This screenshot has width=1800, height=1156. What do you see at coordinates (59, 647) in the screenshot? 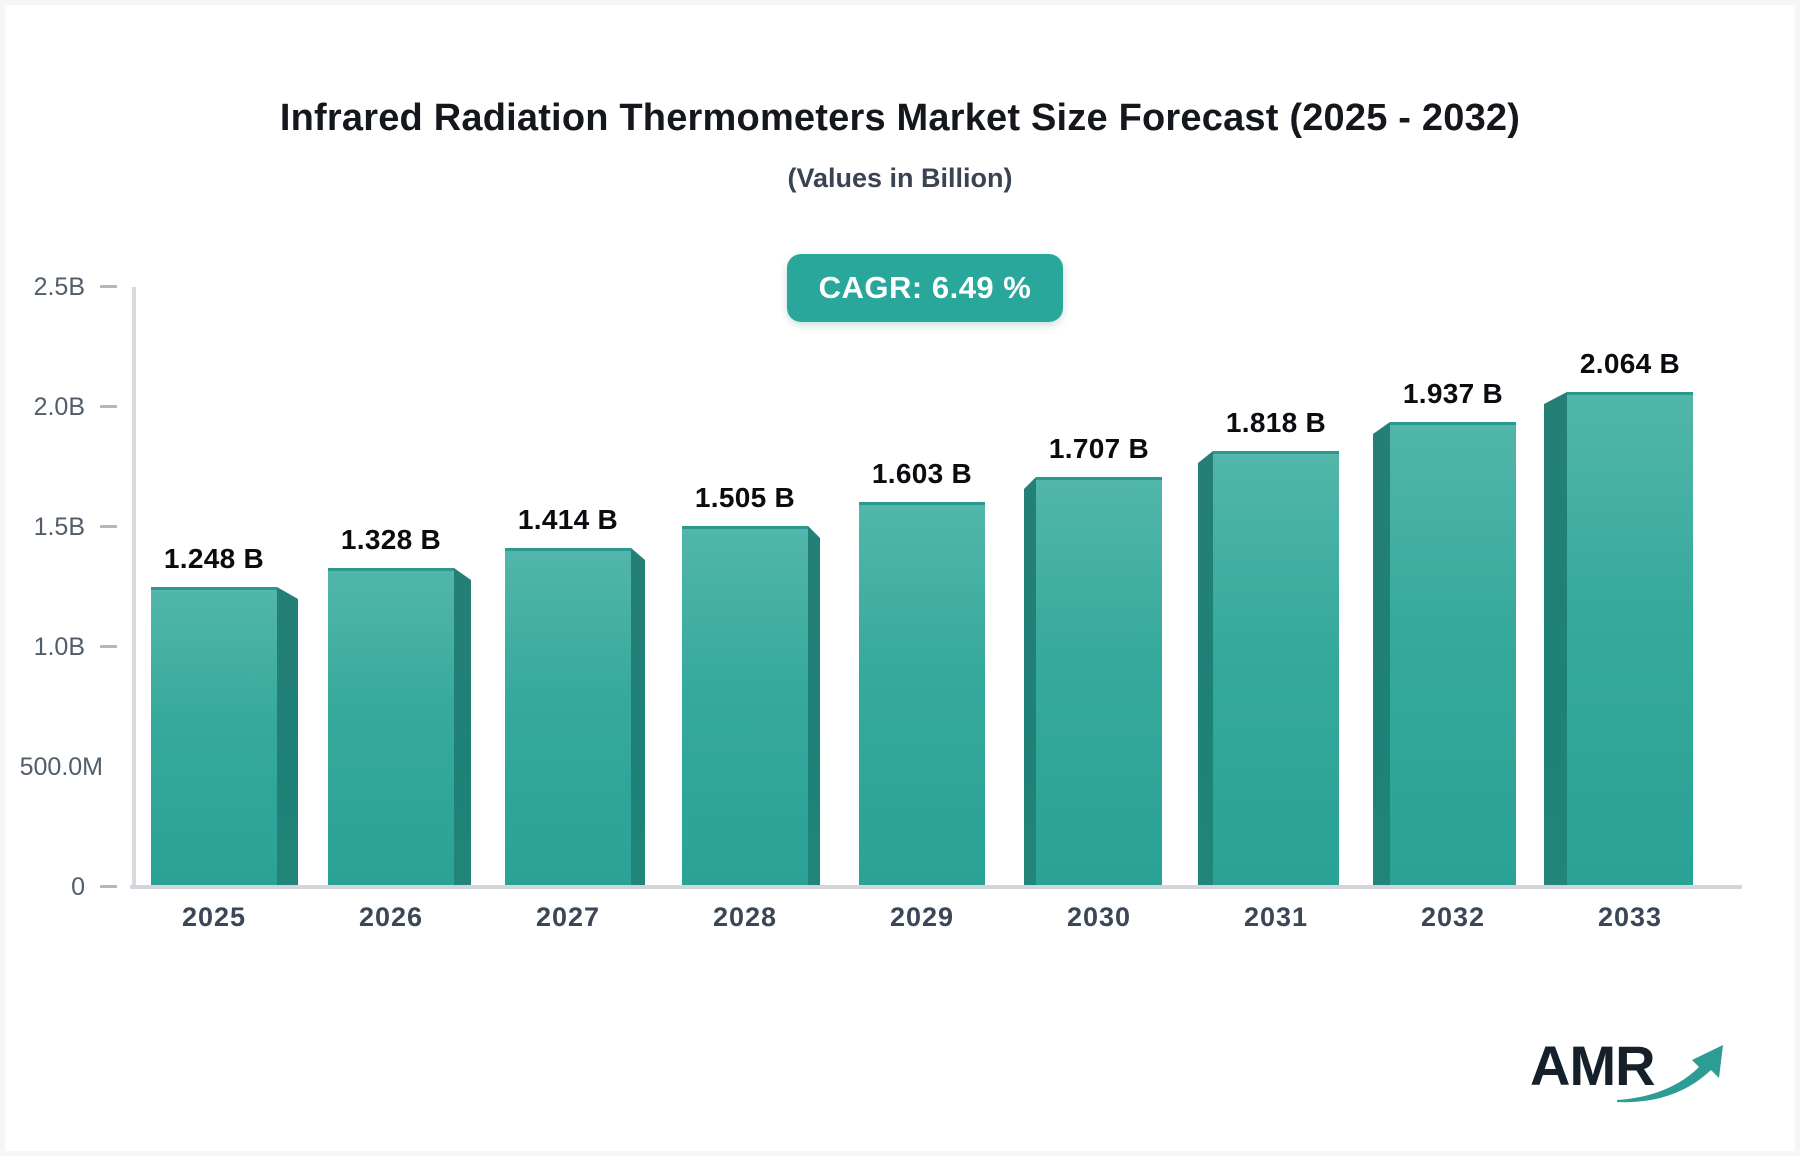
I see `y-tick-label: 1.0B` at bounding box center [59, 647].